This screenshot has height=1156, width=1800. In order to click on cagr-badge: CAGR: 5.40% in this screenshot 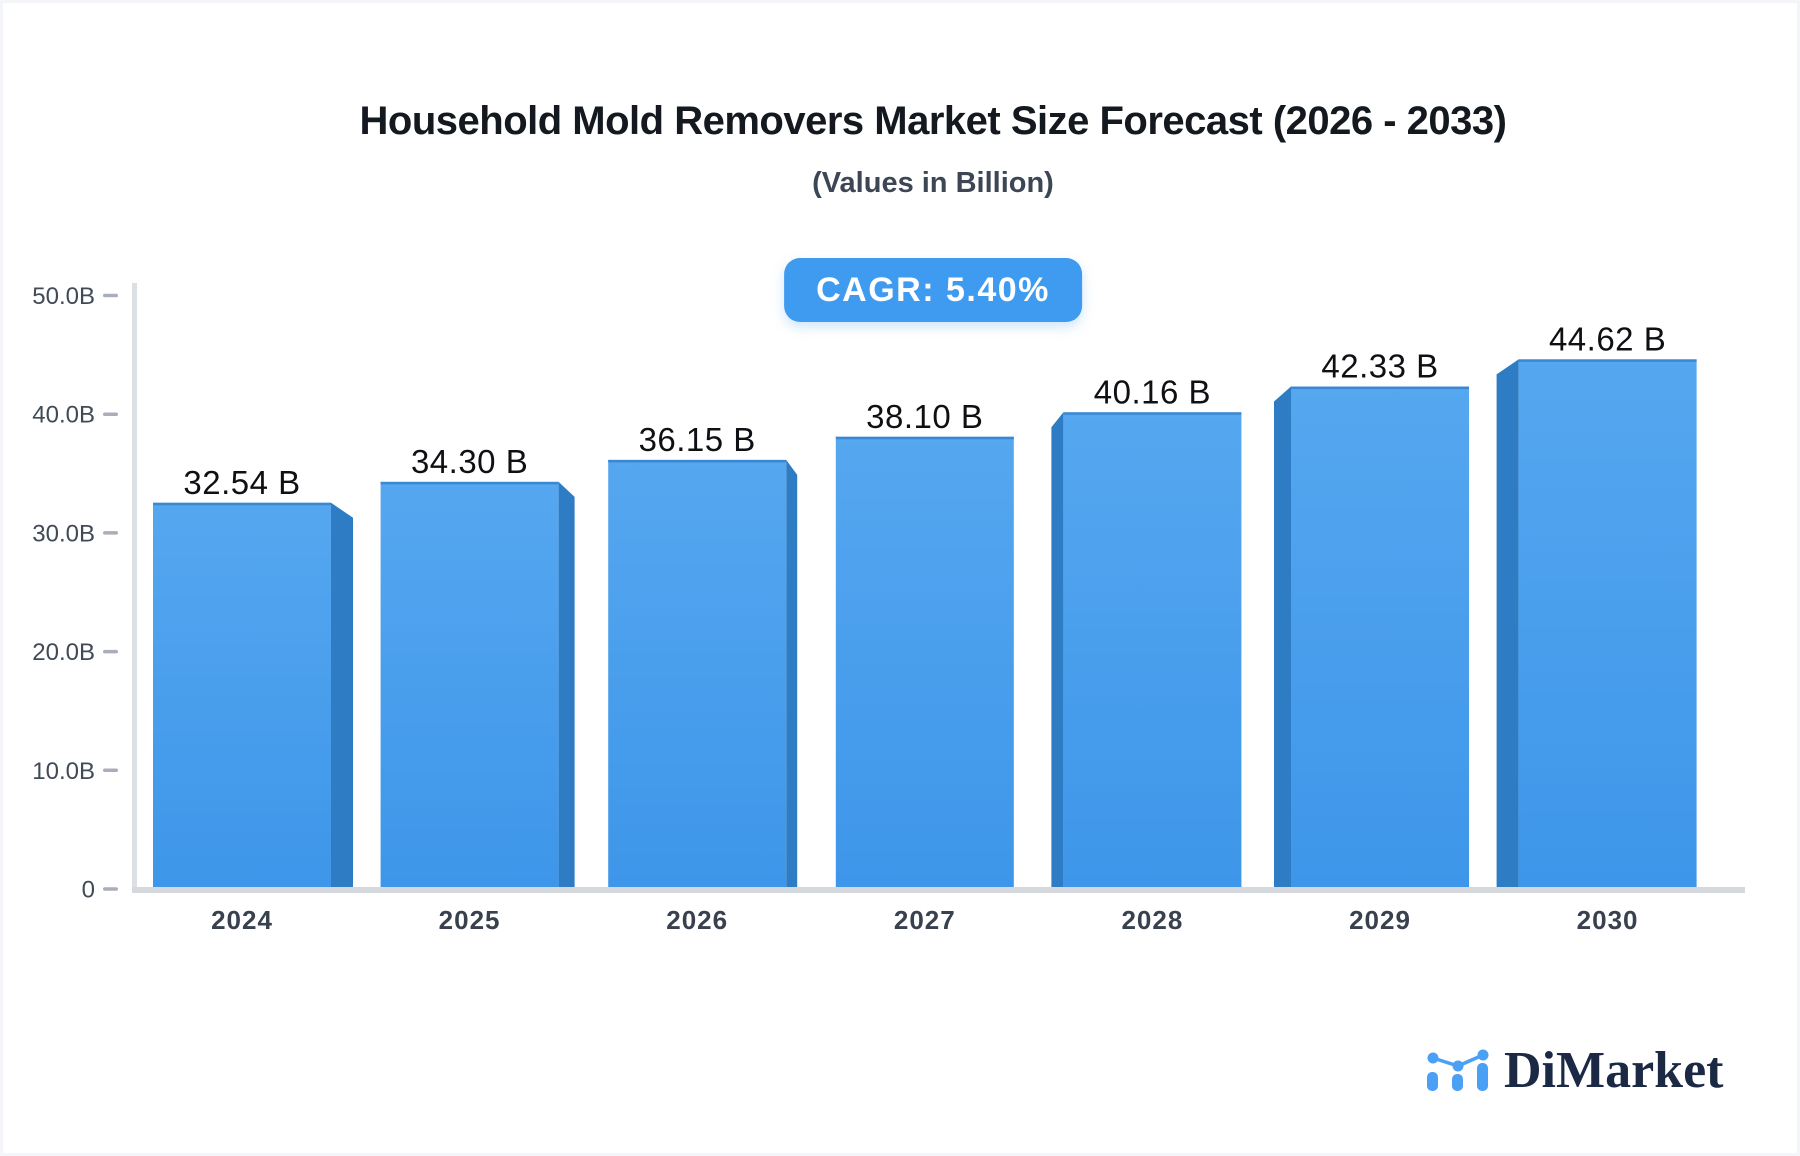, I will do `click(933, 290)`.